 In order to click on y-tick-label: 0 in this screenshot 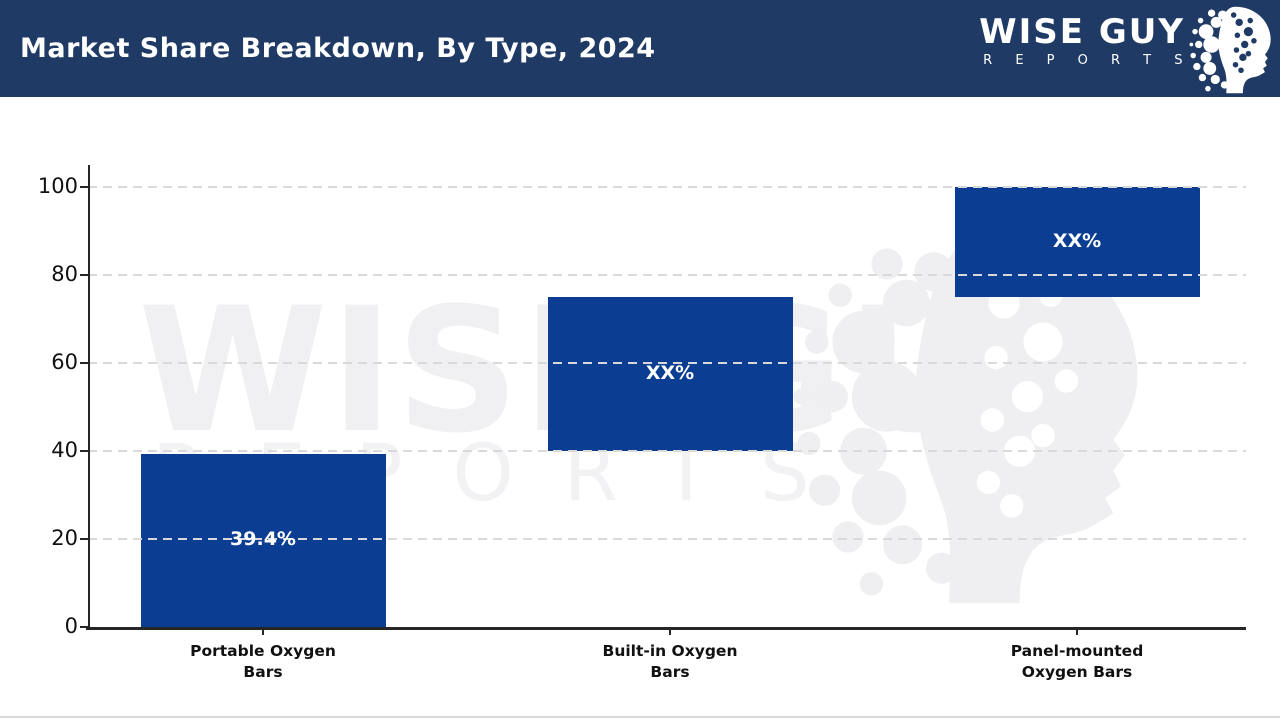, I will do `click(71, 626)`.